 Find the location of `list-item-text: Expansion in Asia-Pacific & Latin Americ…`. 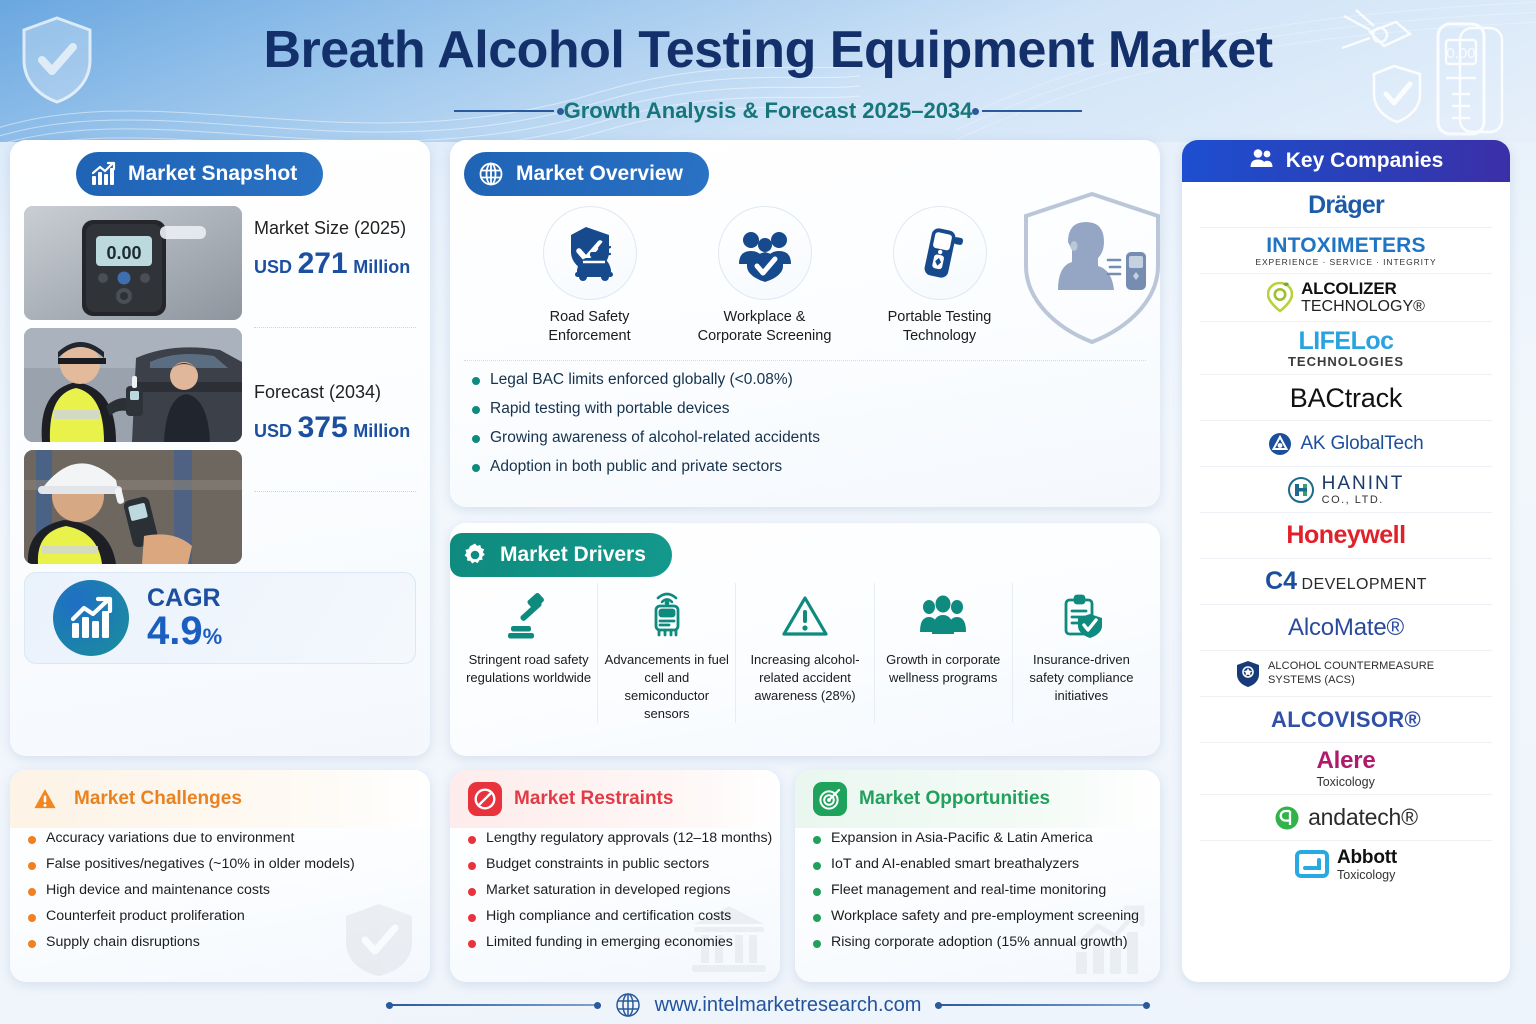

list-item-text: Expansion in Asia-Pacific & Latin Americ… is located at coordinates (962, 838).